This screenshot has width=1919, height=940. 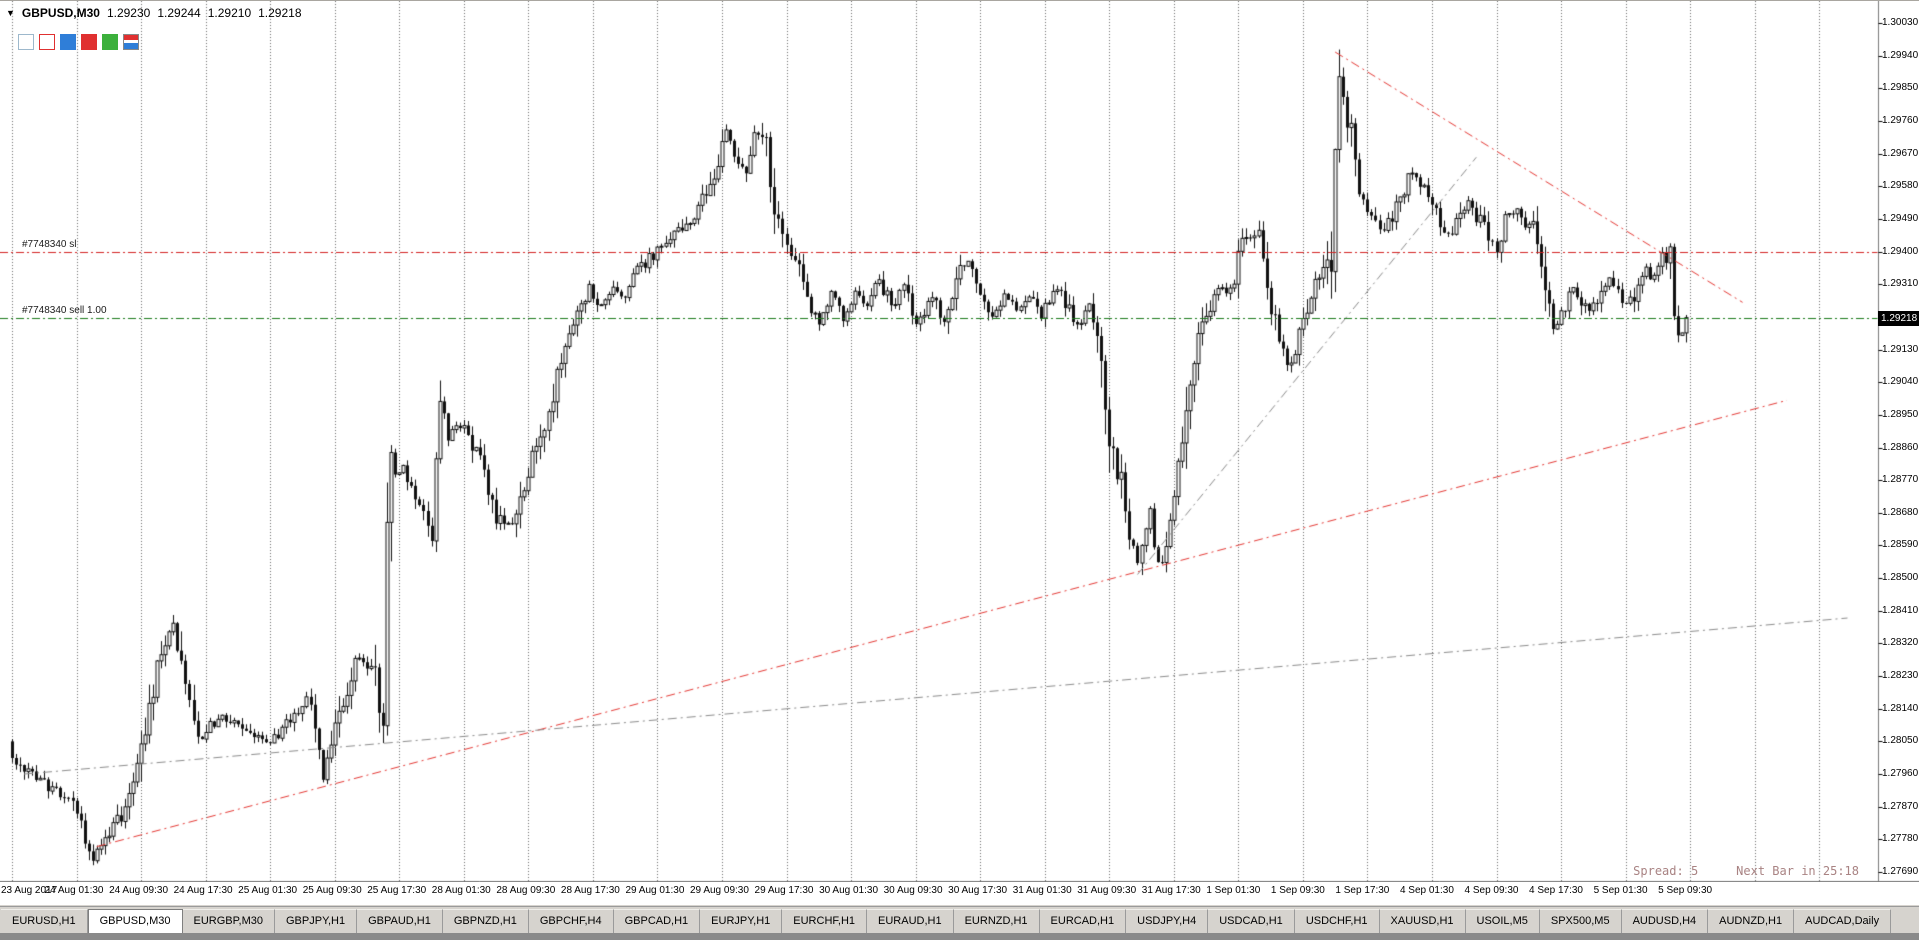 What do you see at coordinates (1666, 871) in the screenshot?
I see `spread-indicator: Spread: 5` at bounding box center [1666, 871].